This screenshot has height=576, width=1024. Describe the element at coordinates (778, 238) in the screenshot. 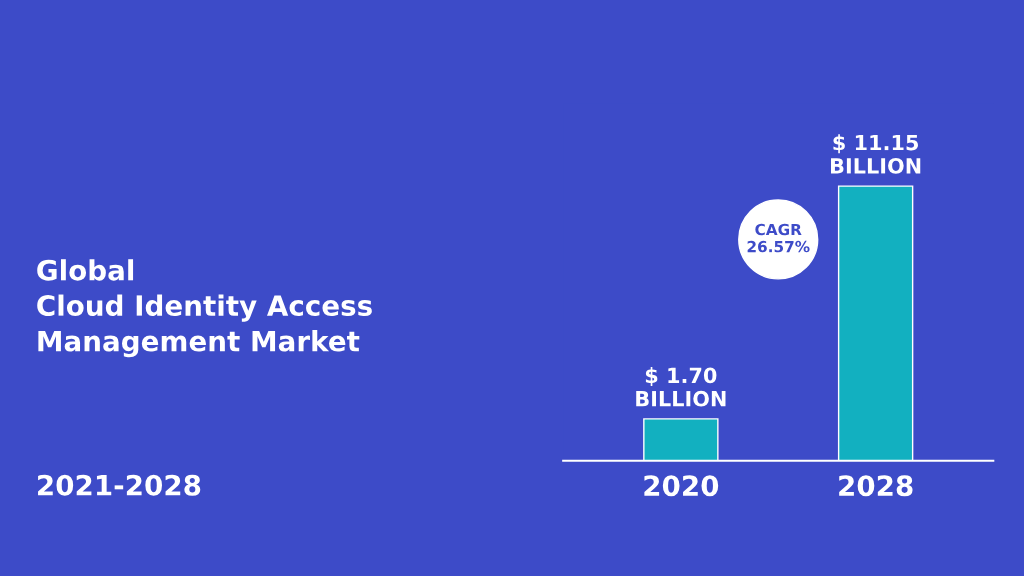

I see `annotation: CAGR 26.57%` at that location.